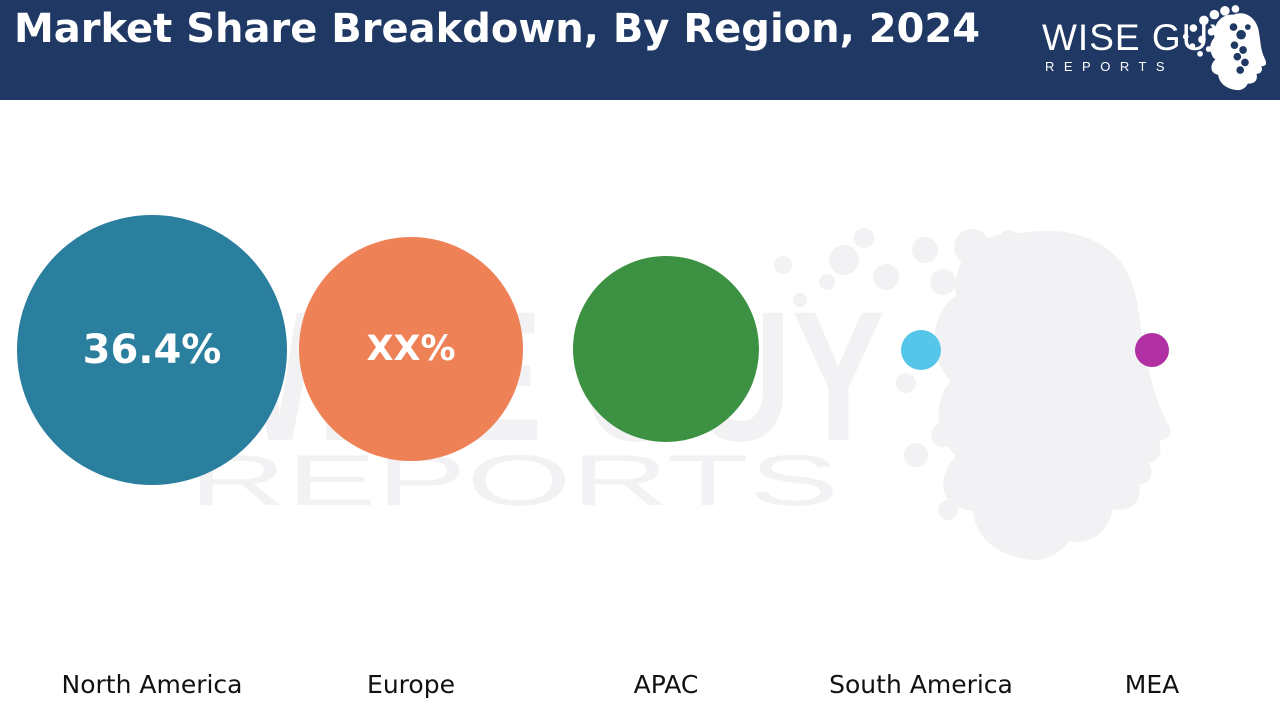 This screenshot has width=1280, height=720. I want to click on region-label-south-america: South America, so click(921, 684).